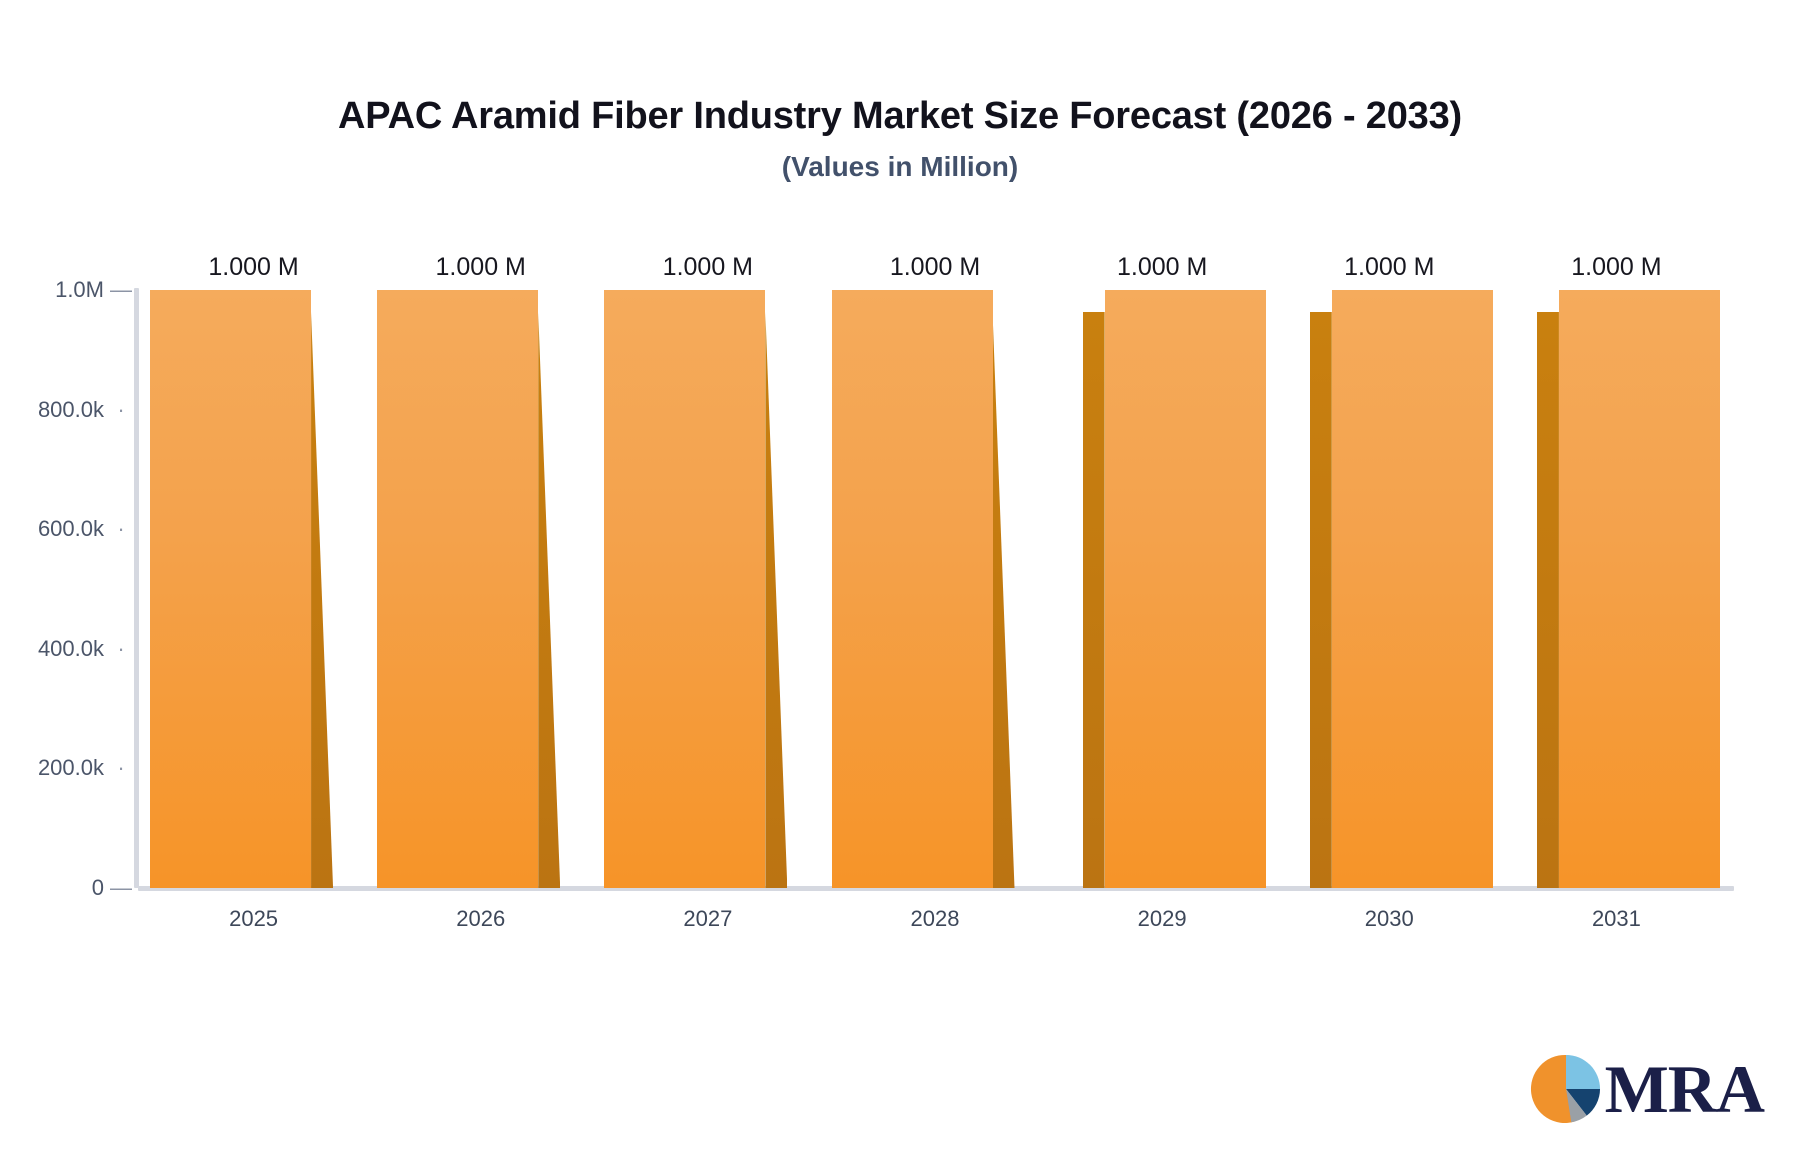 The height and width of the screenshot is (1156, 1800). What do you see at coordinates (70, 529) in the screenshot?
I see `y-axis-tick-label: 600.0k` at bounding box center [70, 529].